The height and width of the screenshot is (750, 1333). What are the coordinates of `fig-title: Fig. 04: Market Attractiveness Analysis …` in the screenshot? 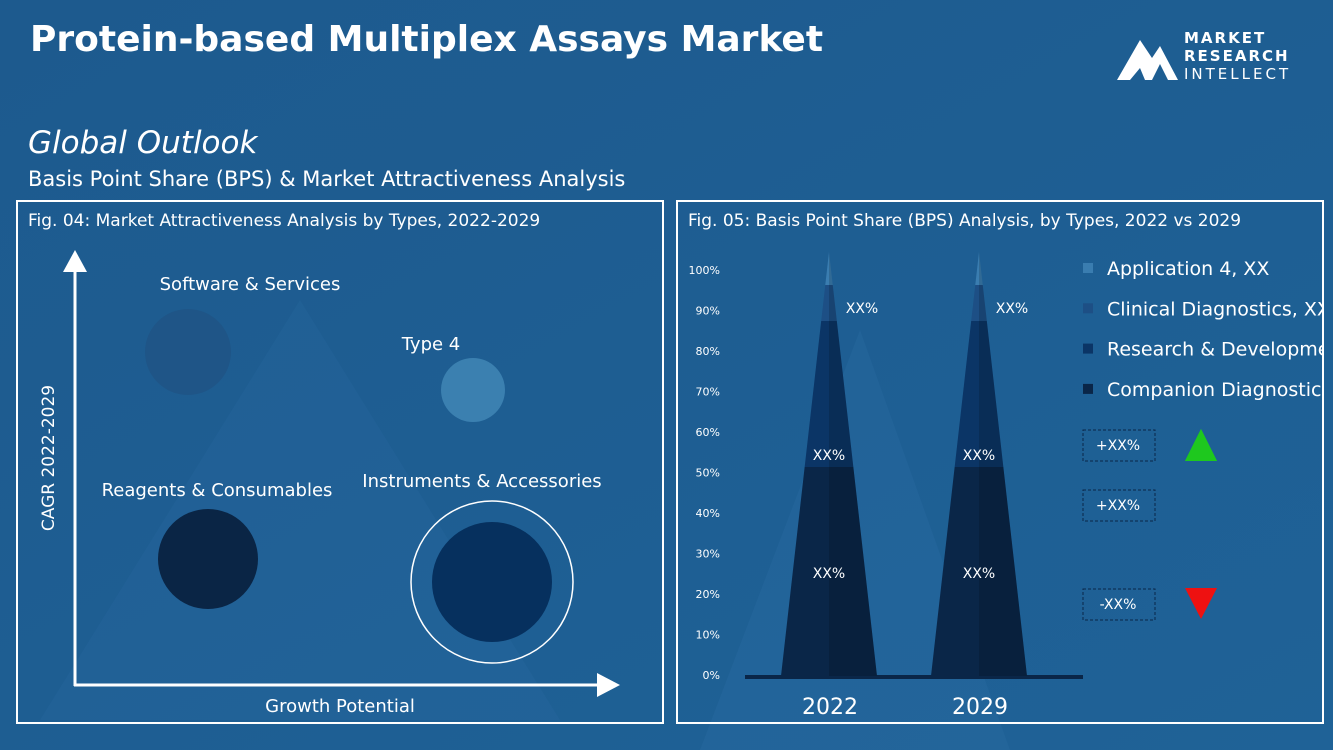 It's located at (284, 221).